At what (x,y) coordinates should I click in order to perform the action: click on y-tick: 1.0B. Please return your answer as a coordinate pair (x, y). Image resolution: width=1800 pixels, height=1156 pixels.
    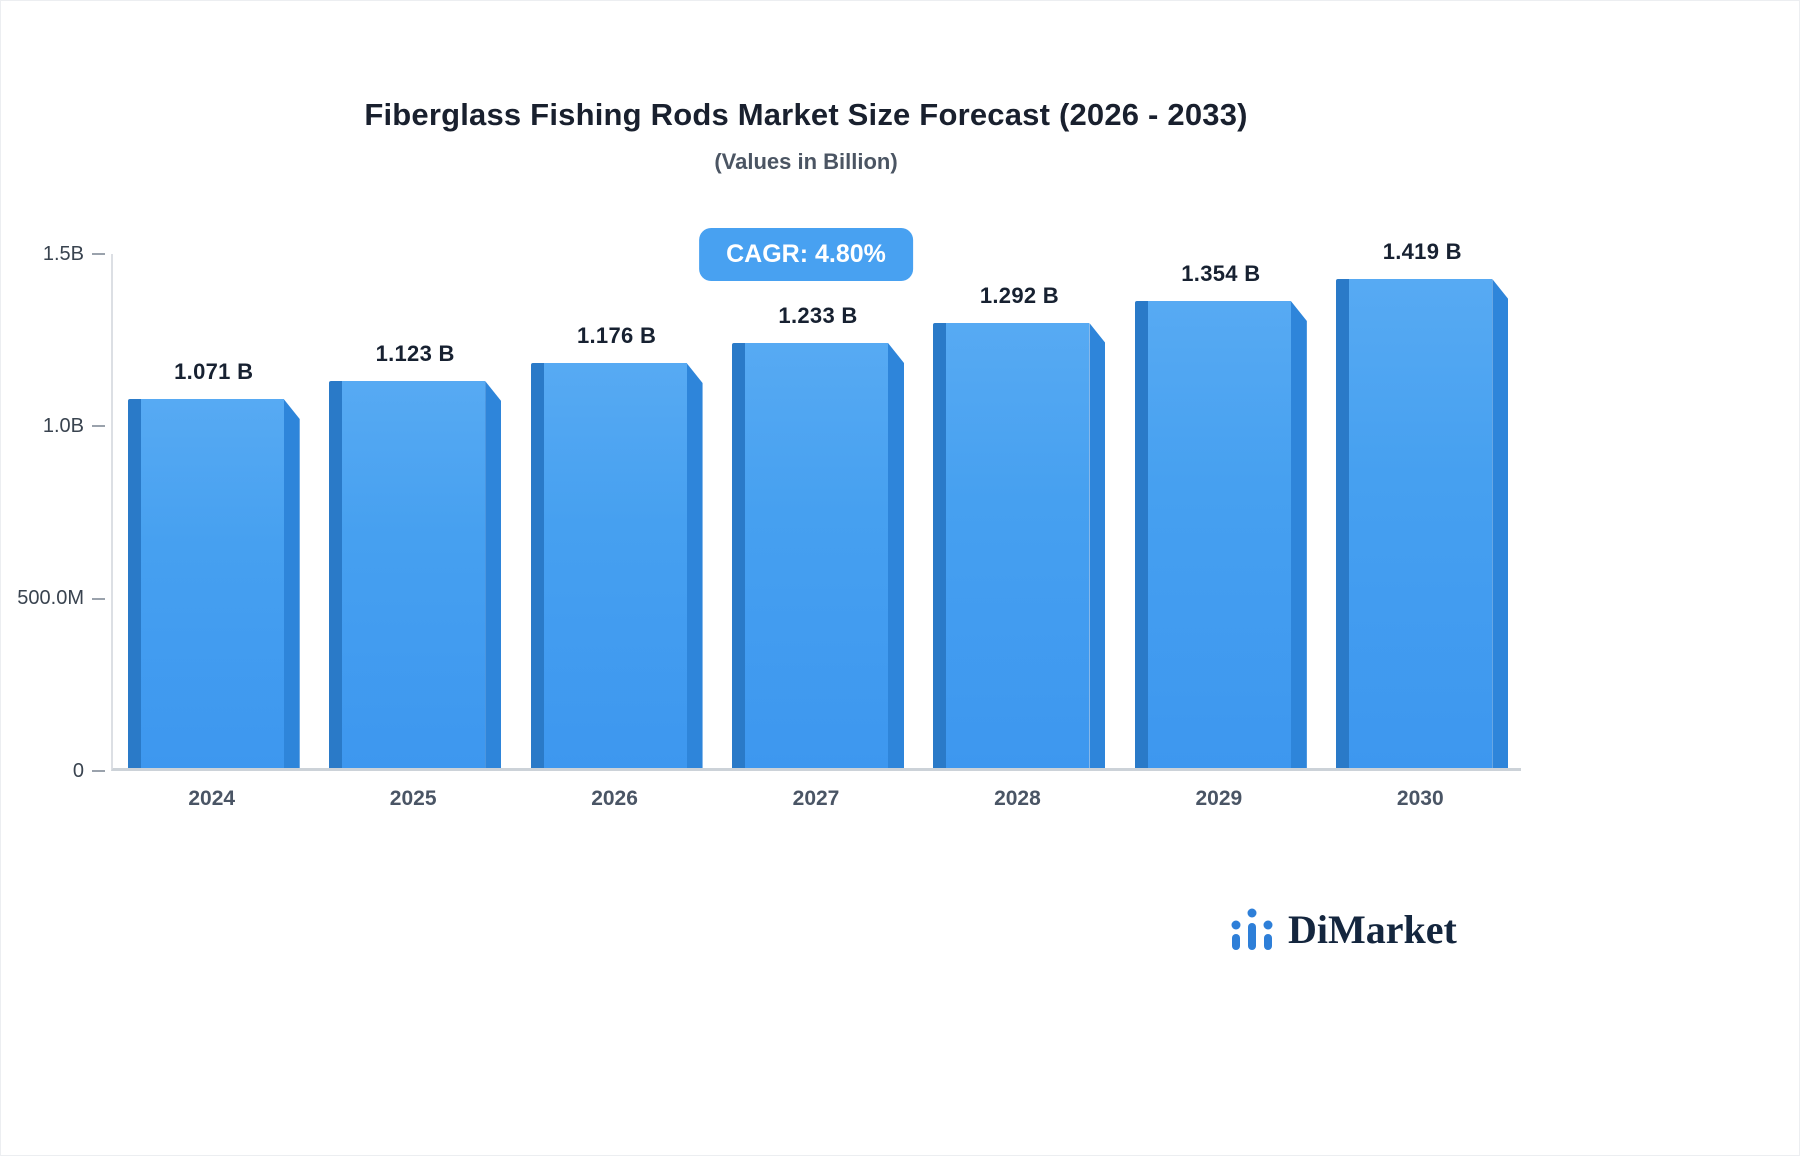
    Looking at the image, I should click on (53, 426).